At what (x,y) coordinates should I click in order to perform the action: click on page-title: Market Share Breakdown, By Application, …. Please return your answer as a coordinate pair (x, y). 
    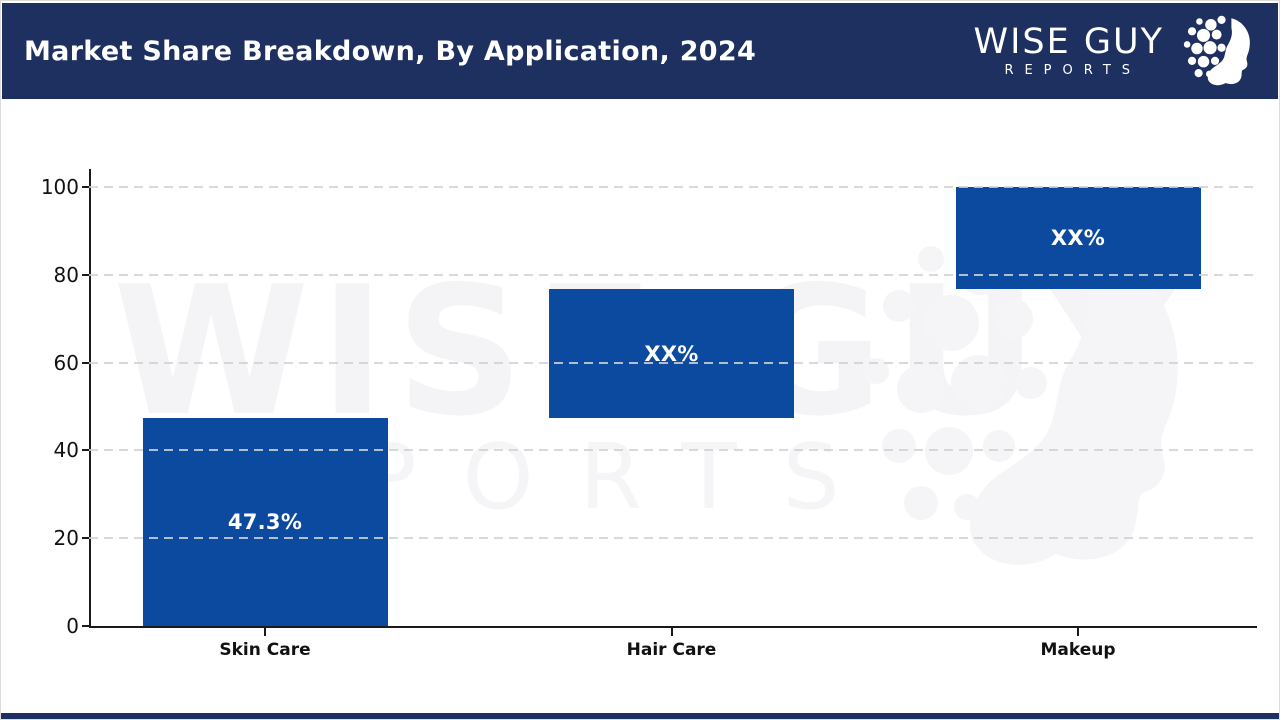
    Looking at the image, I should click on (390, 51).